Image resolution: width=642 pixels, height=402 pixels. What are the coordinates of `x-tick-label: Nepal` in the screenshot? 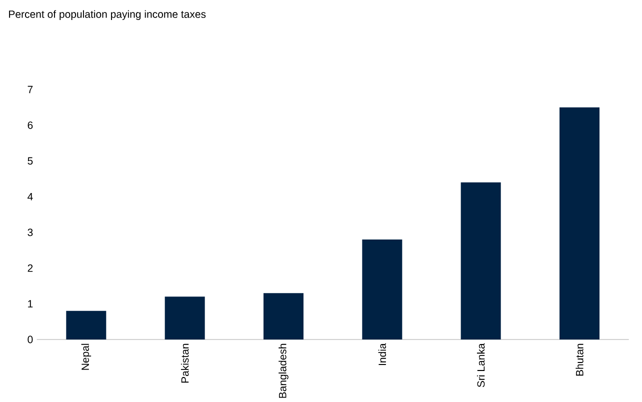 It's located at (86, 357).